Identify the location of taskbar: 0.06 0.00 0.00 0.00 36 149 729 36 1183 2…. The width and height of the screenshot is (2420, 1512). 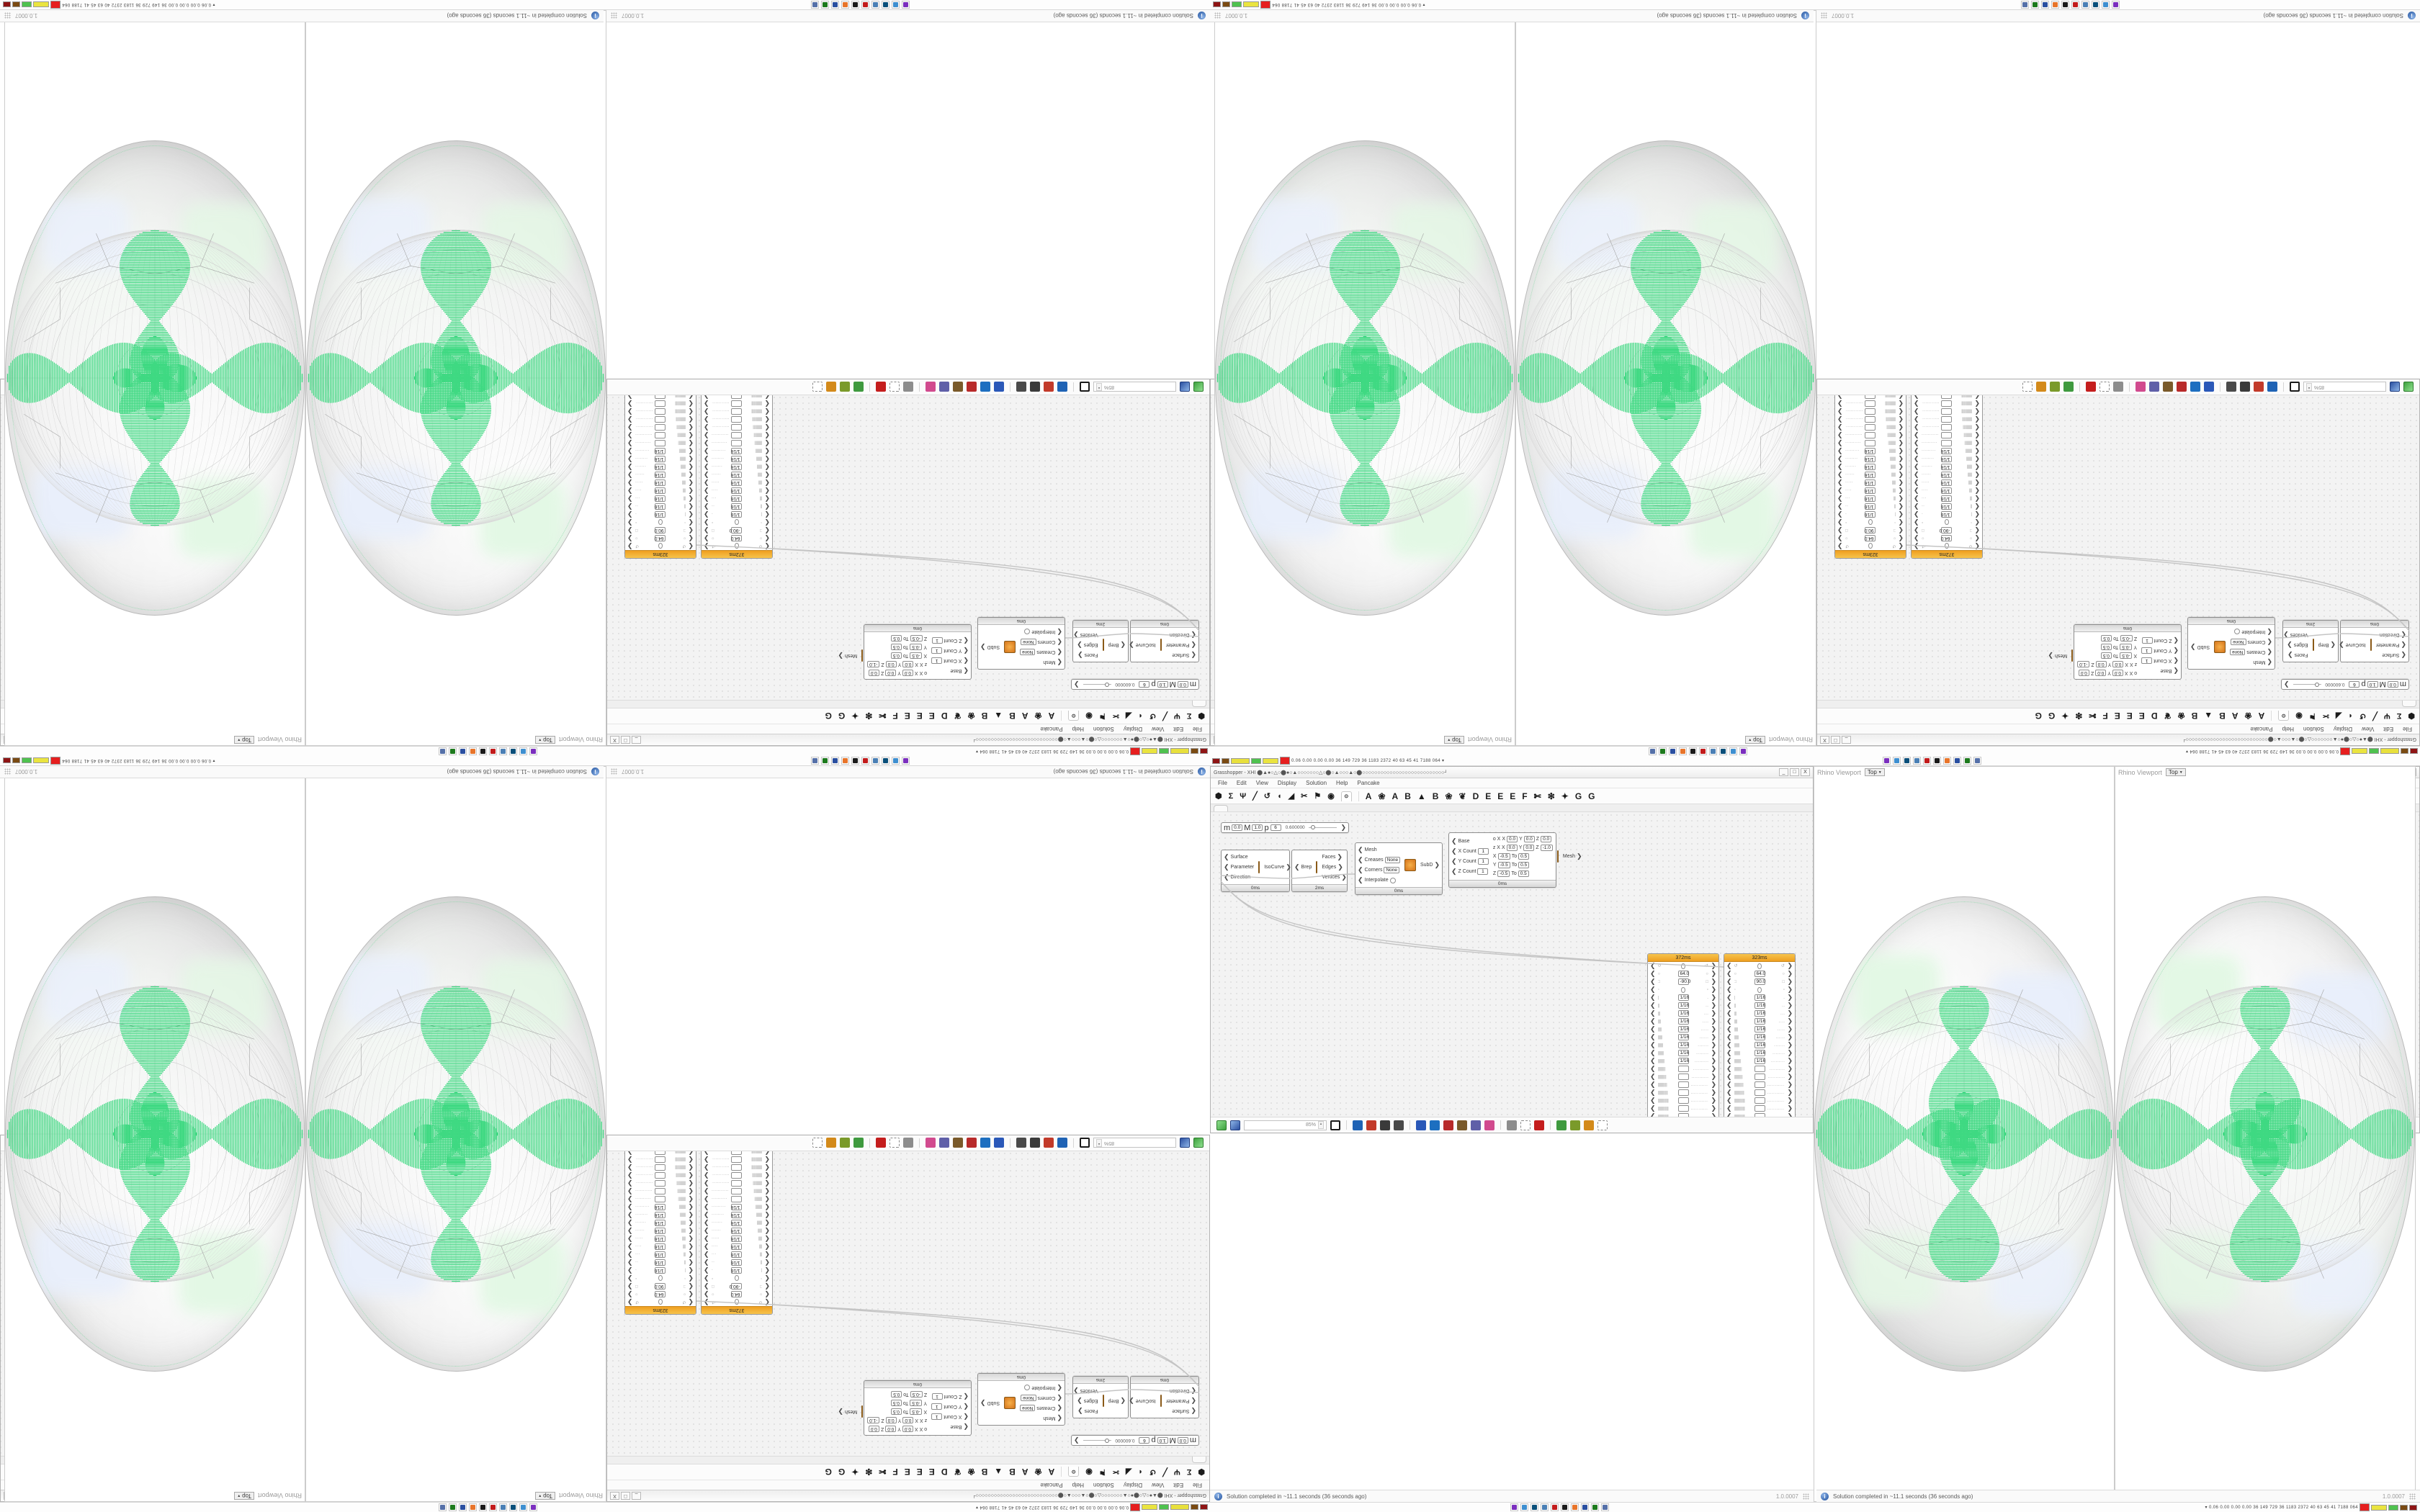
(605, 751).